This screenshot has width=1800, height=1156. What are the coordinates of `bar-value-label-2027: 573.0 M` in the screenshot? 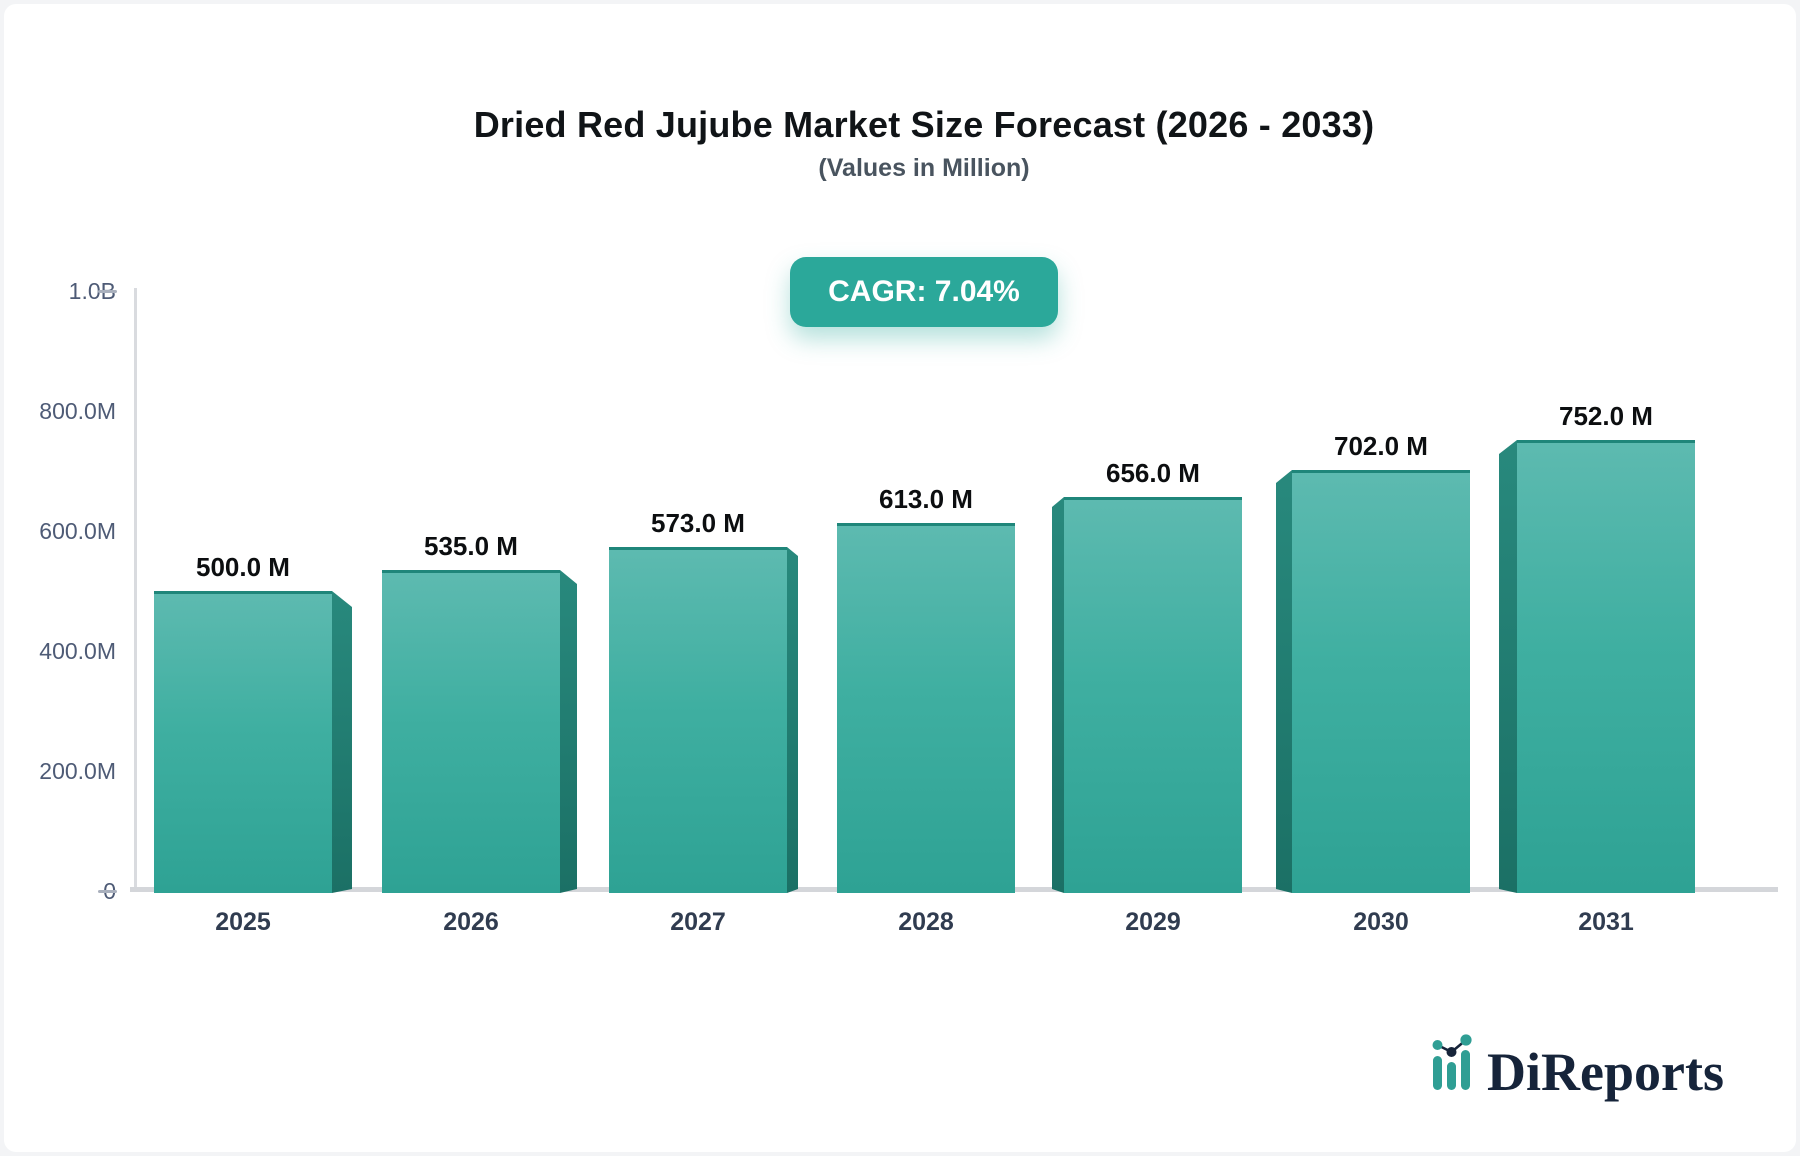 It's located at (698, 523).